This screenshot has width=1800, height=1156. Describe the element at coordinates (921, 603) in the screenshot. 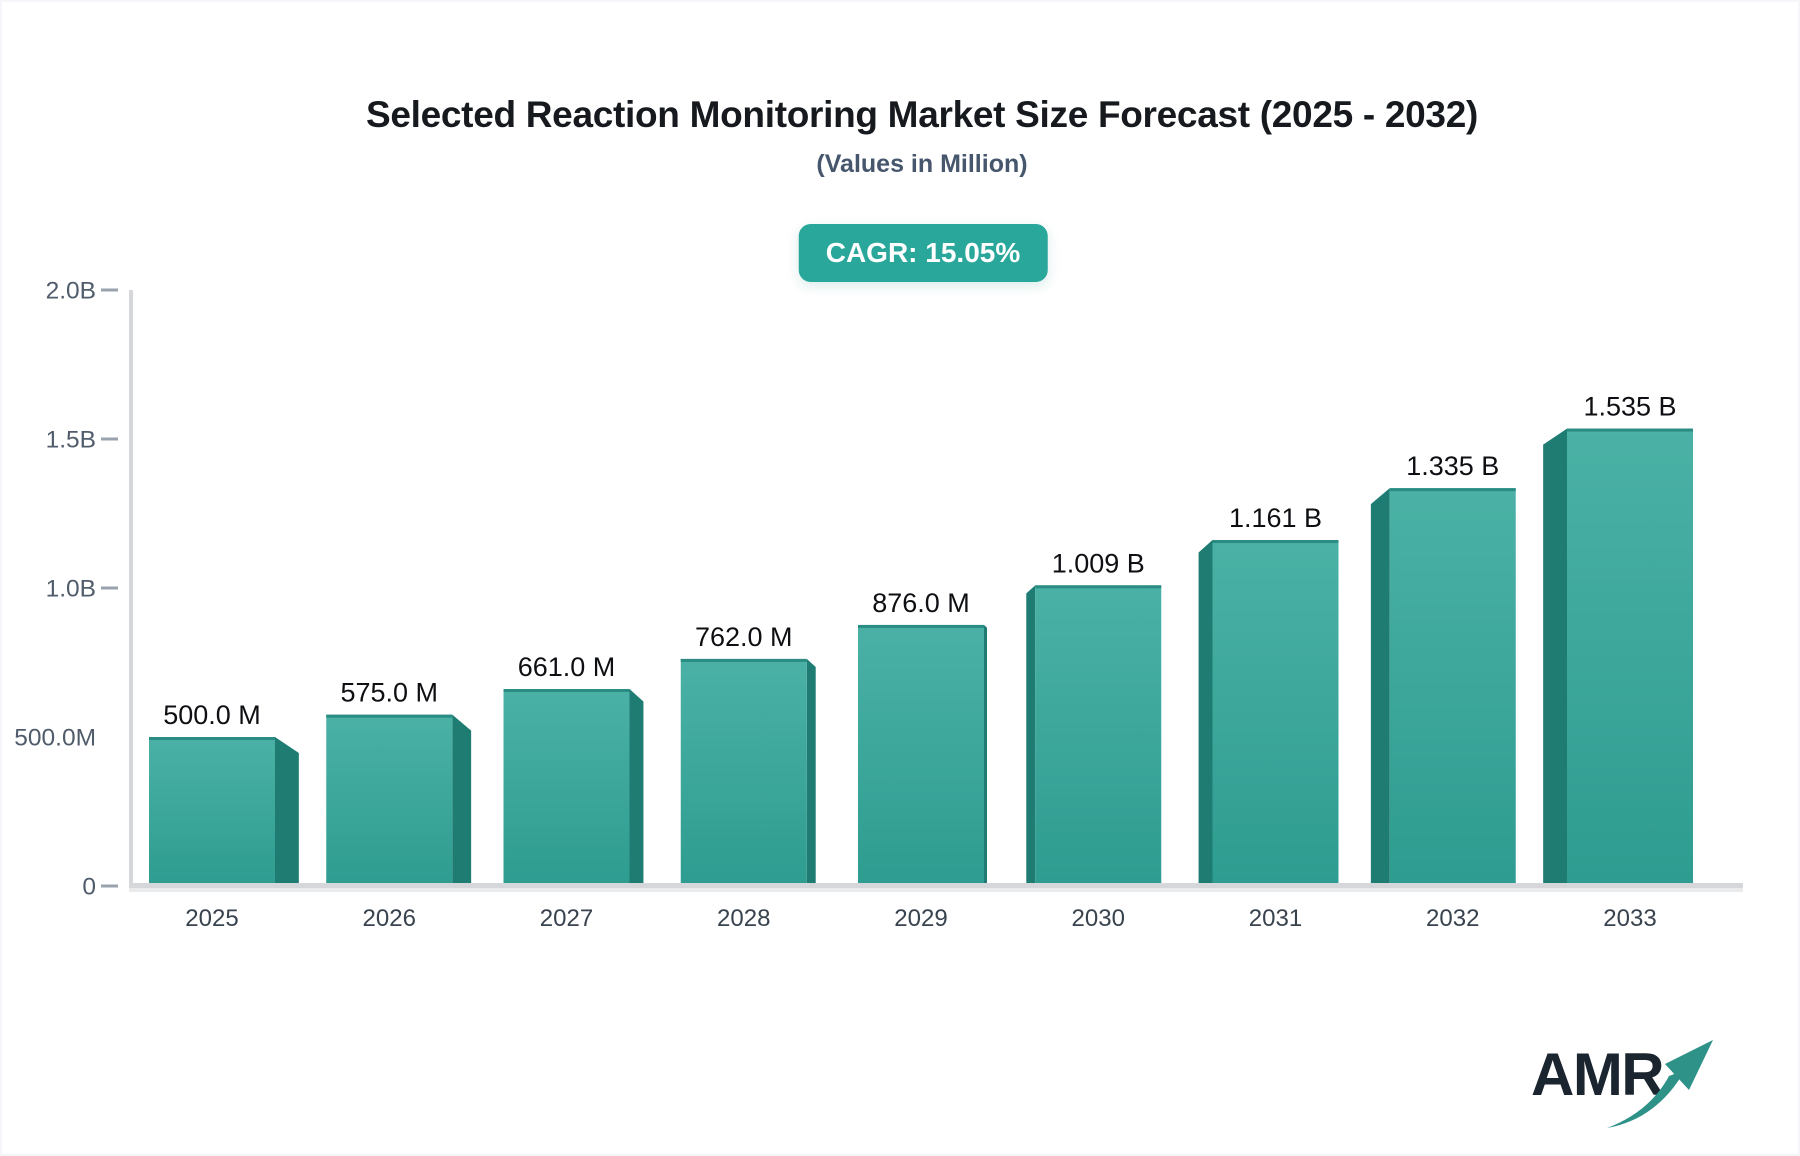

I see `bar-value-label: 876.0 M` at that location.